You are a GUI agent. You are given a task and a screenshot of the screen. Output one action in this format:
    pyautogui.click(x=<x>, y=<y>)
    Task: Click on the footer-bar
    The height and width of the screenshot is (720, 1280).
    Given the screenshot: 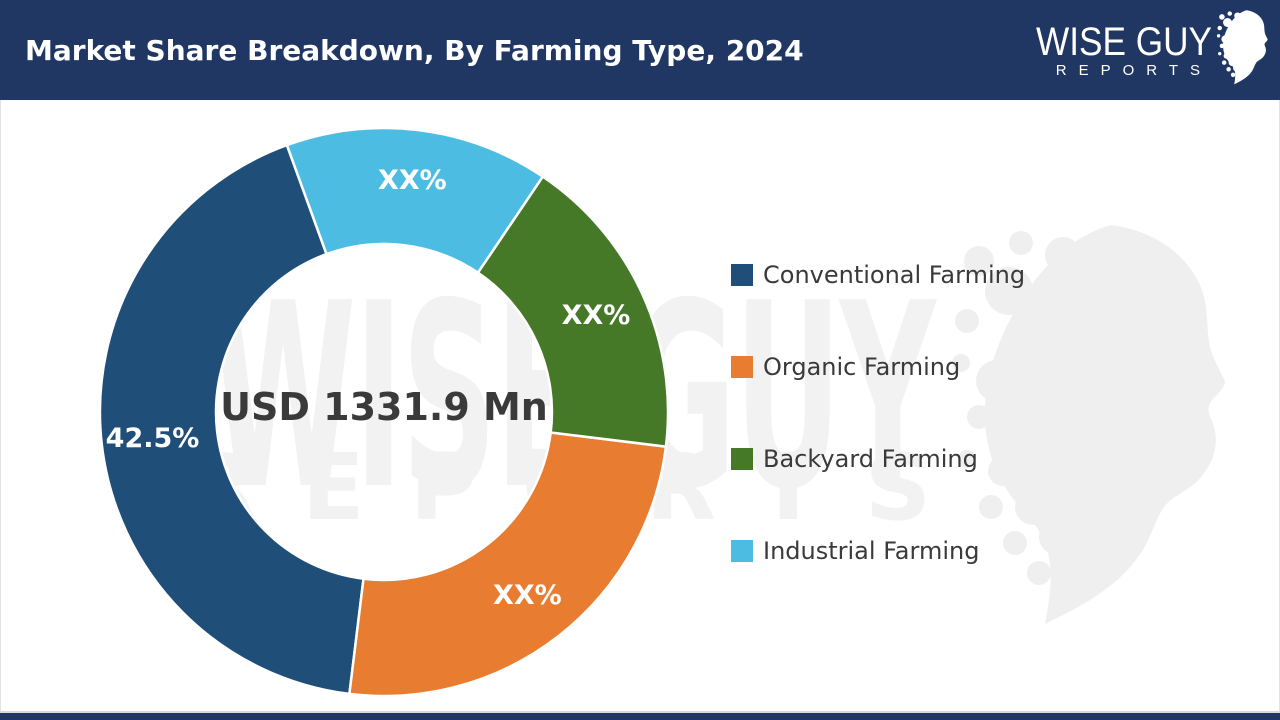 What is the action you would take?
    pyautogui.click(x=640, y=716)
    